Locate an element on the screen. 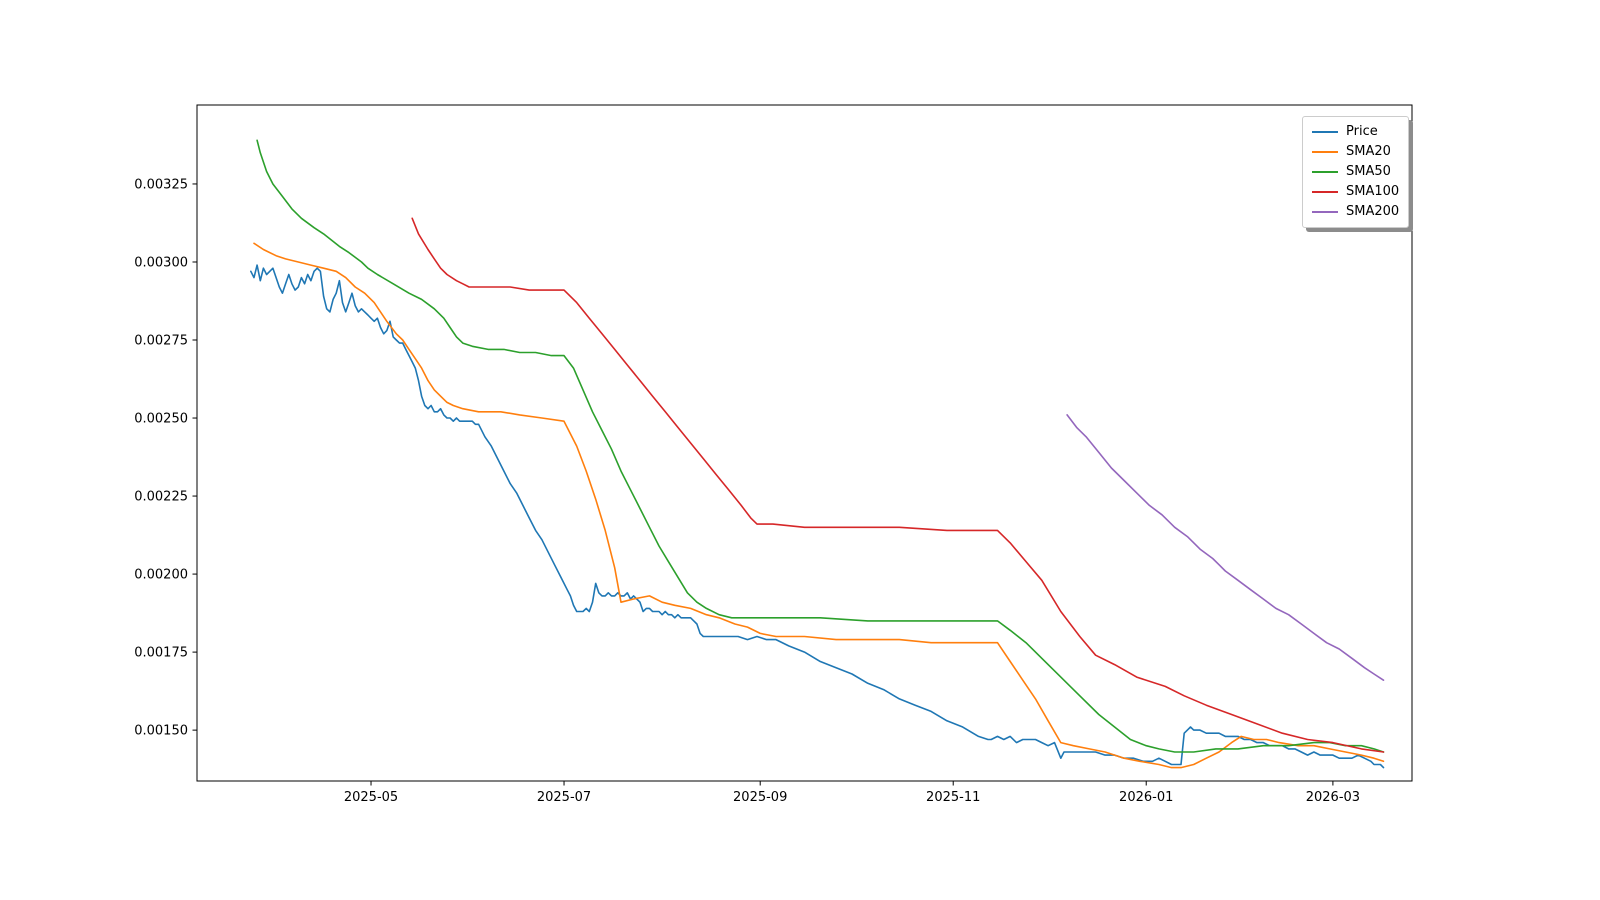  legend-label: SMA20 is located at coordinates (1368, 151).